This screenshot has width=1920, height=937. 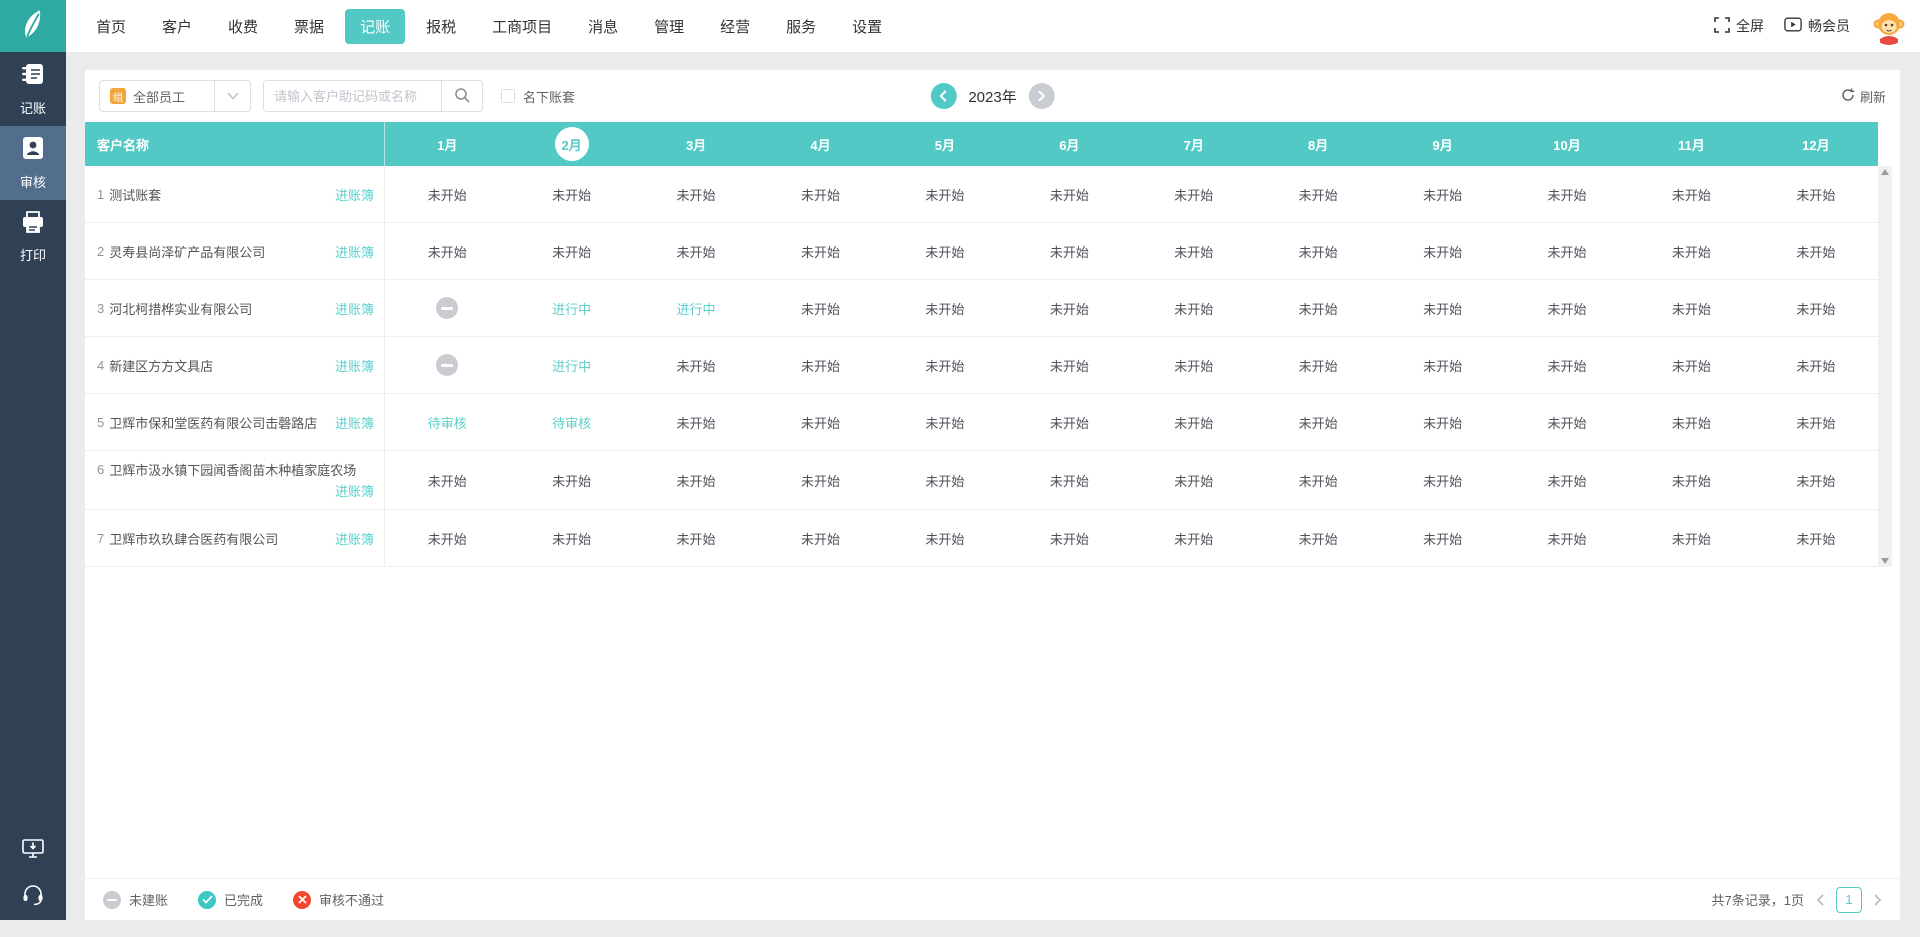 What do you see at coordinates (945, 145) in the screenshot?
I see `column-header-month-5: 5月` at bounding box center [945, 145].